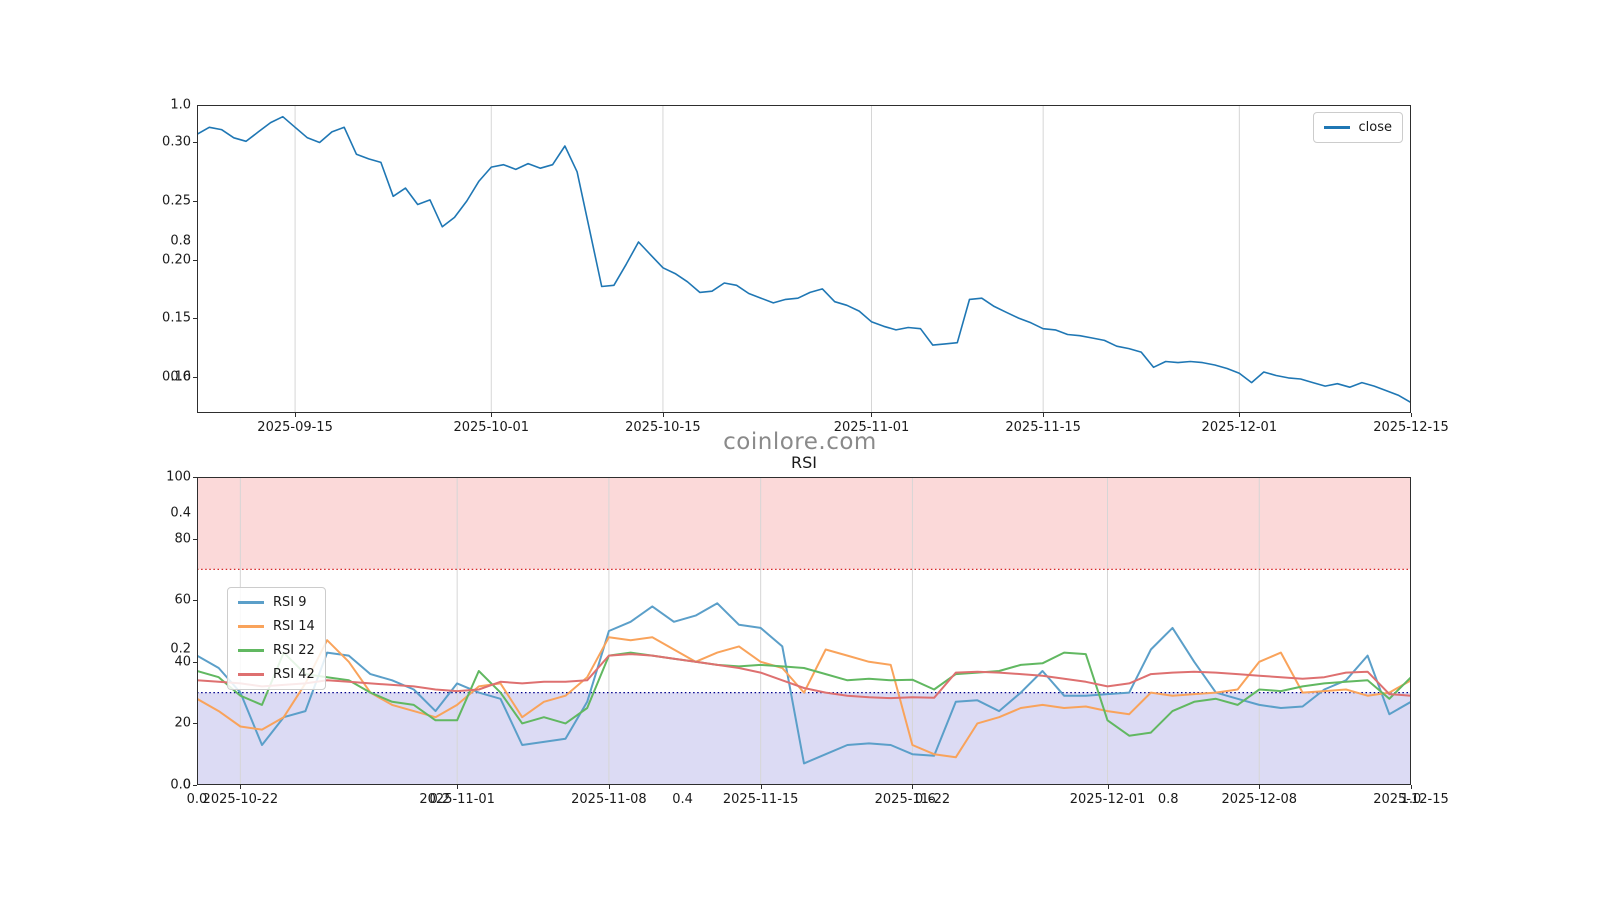  Describe the element at coordinates (1259, 799) in the screenshot. I see `x-tick-label: 2025-12-08` at that location.